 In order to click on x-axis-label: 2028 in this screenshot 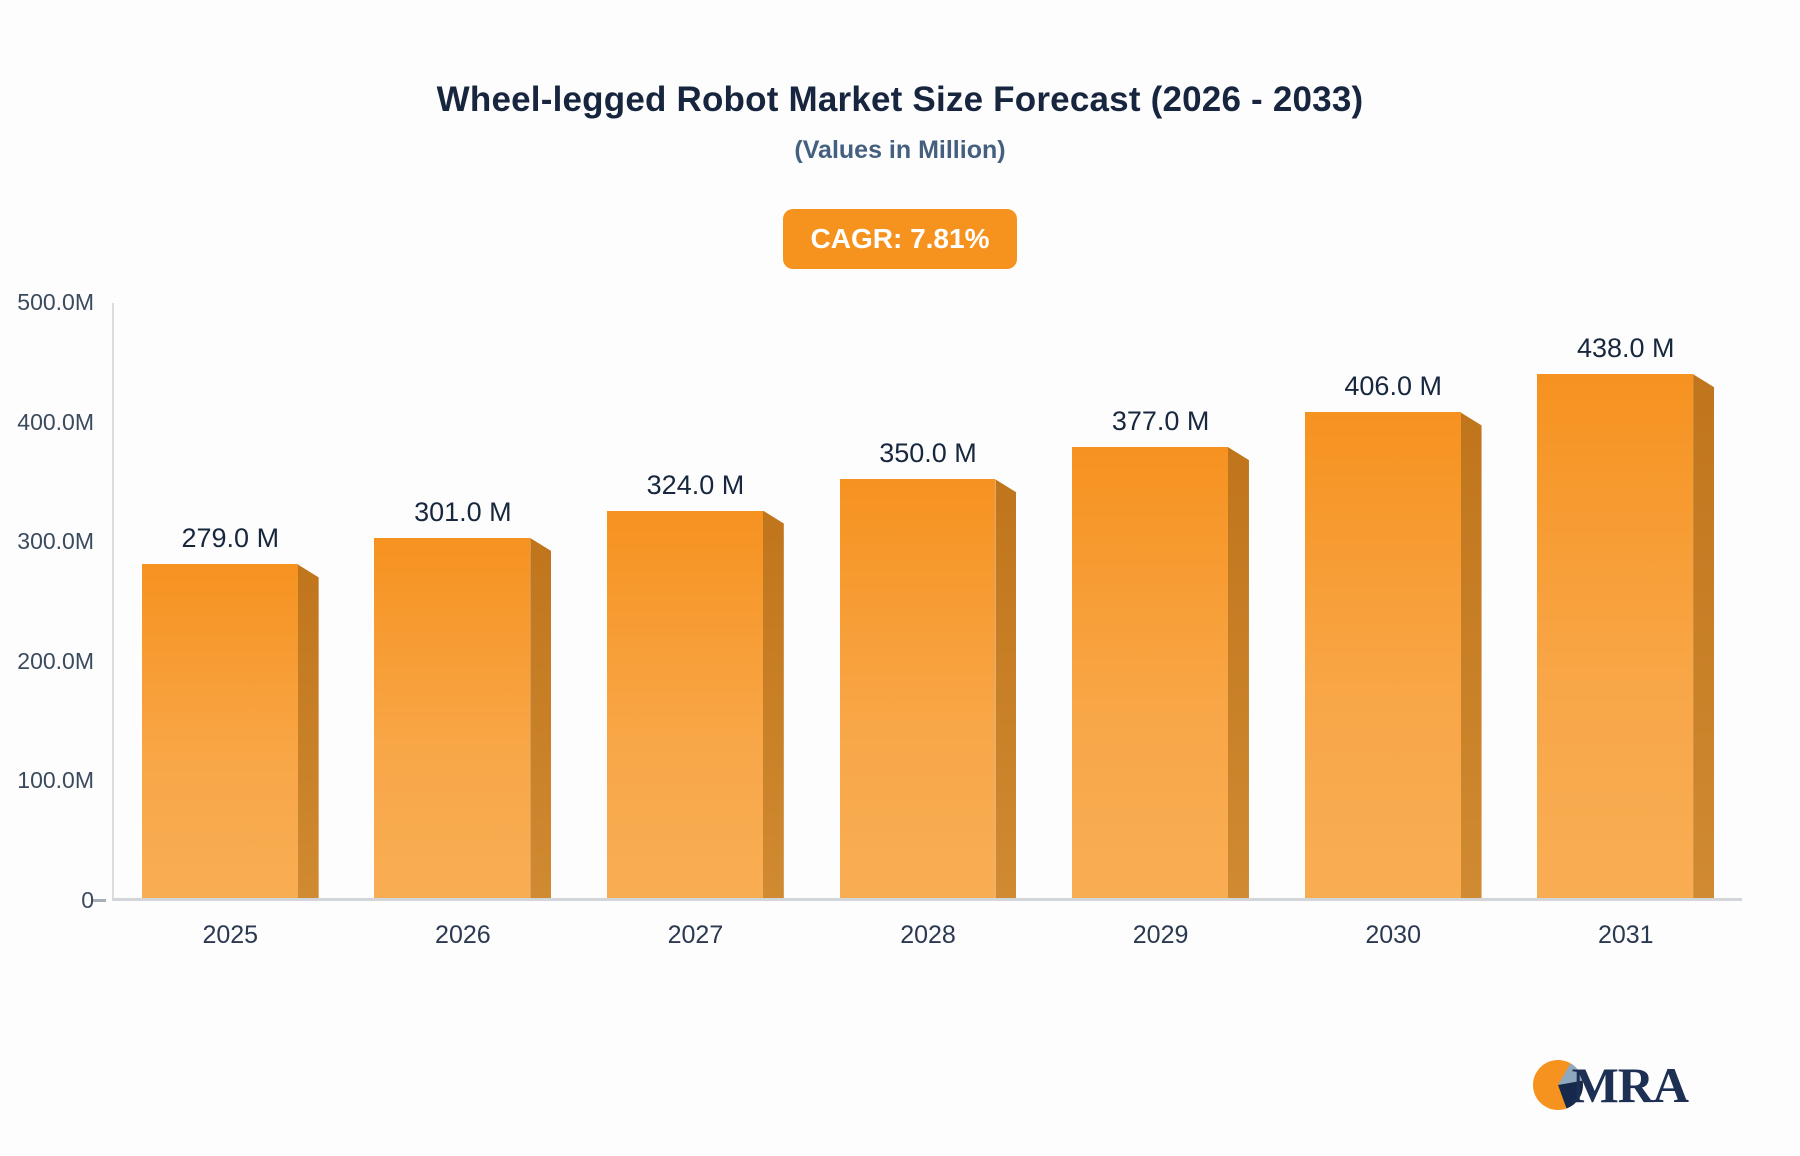, I will do `click(928, 935)`.